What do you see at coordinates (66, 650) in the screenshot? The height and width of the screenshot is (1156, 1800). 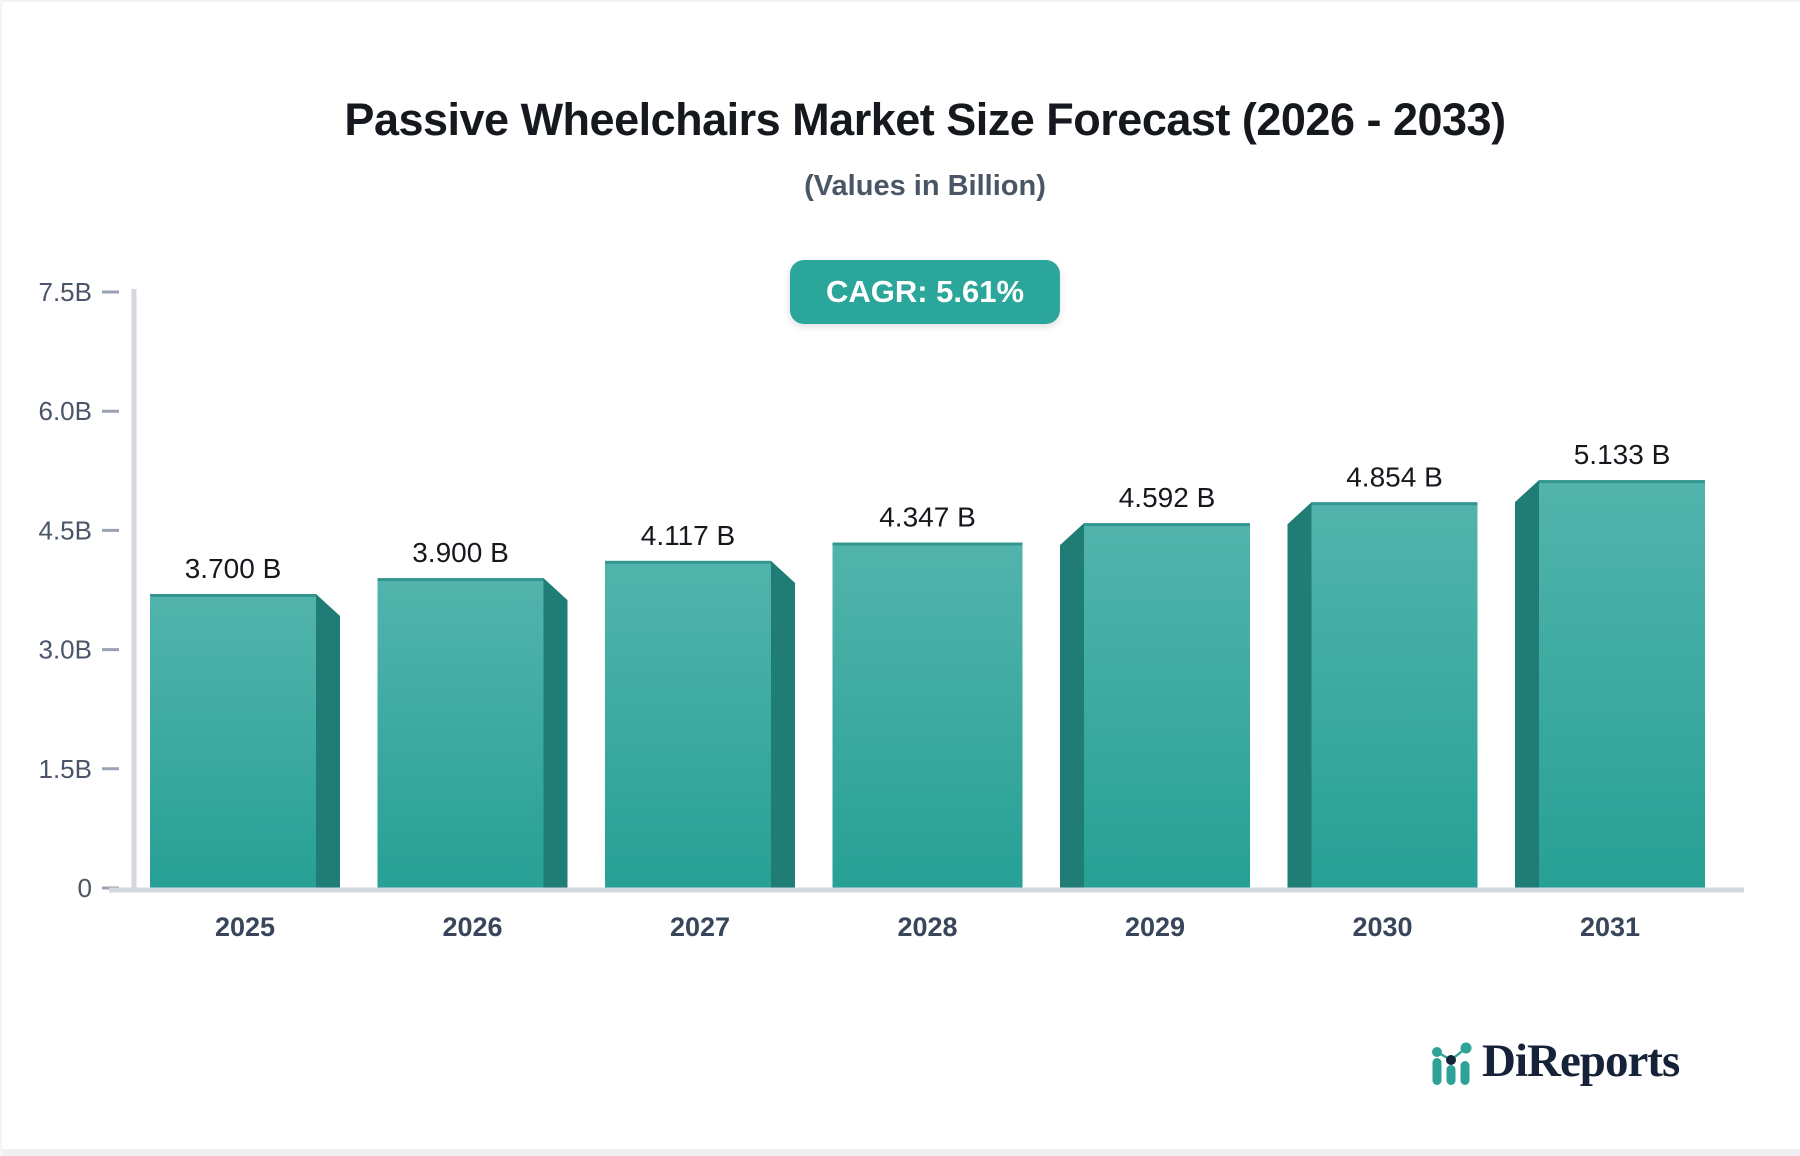 I see `y-axis-label: 3.0B` at bounding box center [66, 650].